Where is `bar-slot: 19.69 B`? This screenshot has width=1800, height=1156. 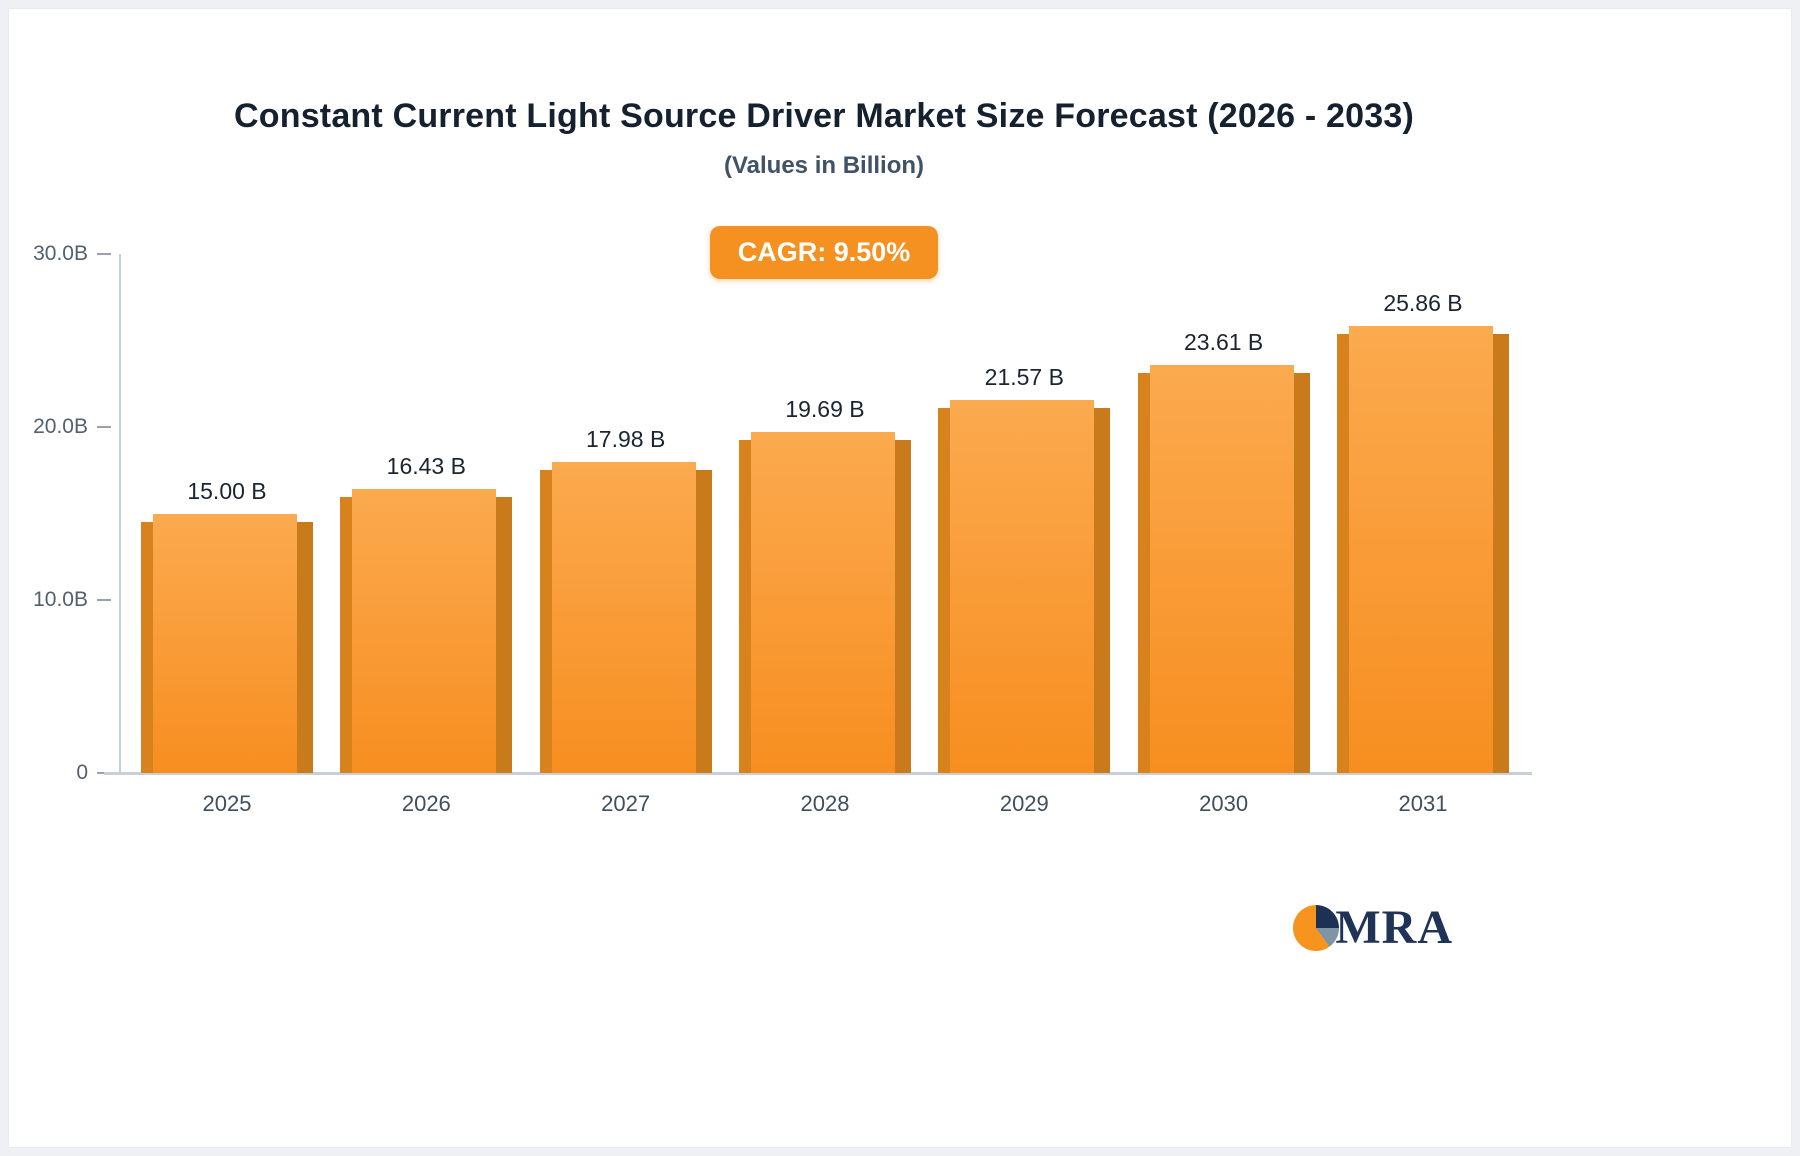
bar-slot: 19.69 B is located at coordinates (824, 513).